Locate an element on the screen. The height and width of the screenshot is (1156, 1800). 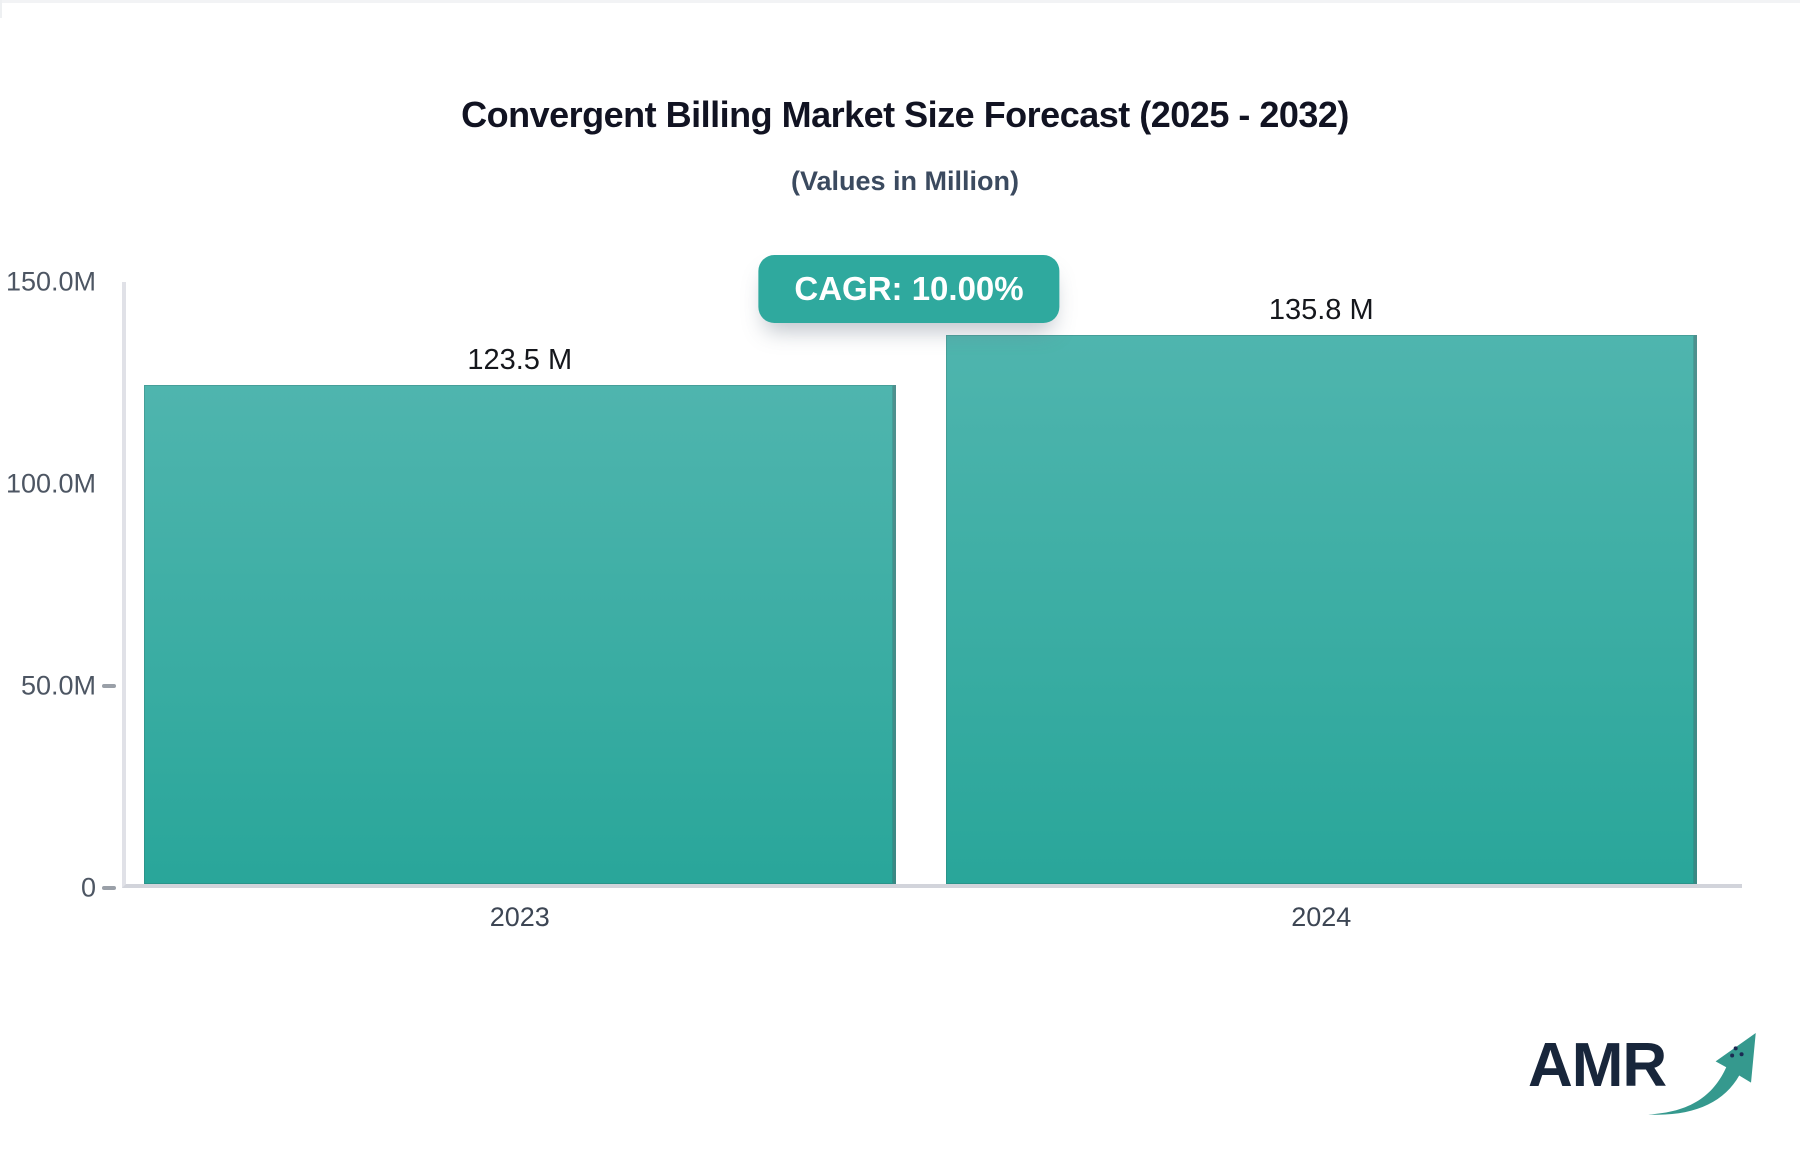
card-top-edge is located at coordinates (900, 1).